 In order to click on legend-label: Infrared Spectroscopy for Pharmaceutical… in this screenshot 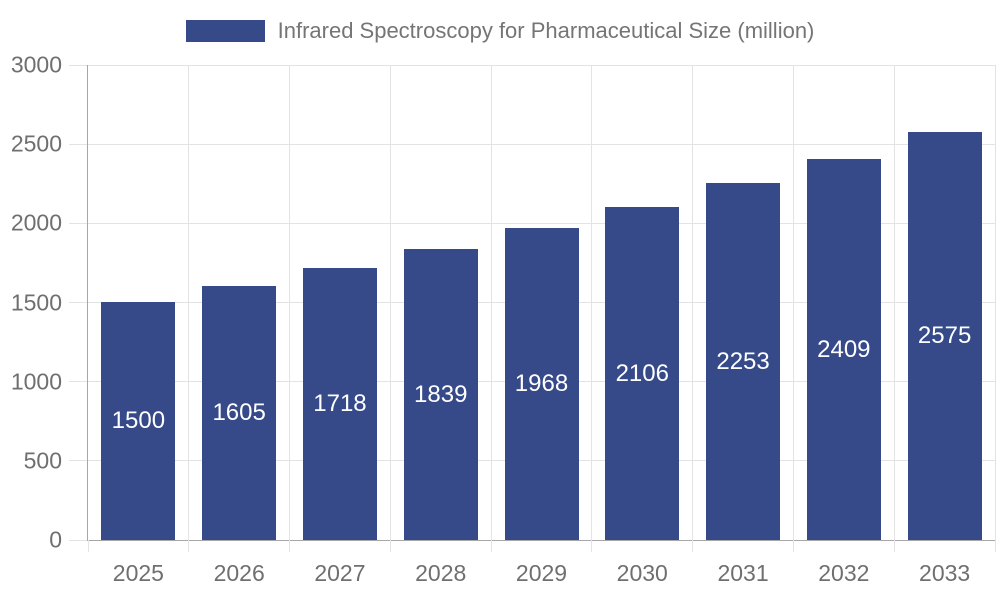, I will do `click(546, 30)`.